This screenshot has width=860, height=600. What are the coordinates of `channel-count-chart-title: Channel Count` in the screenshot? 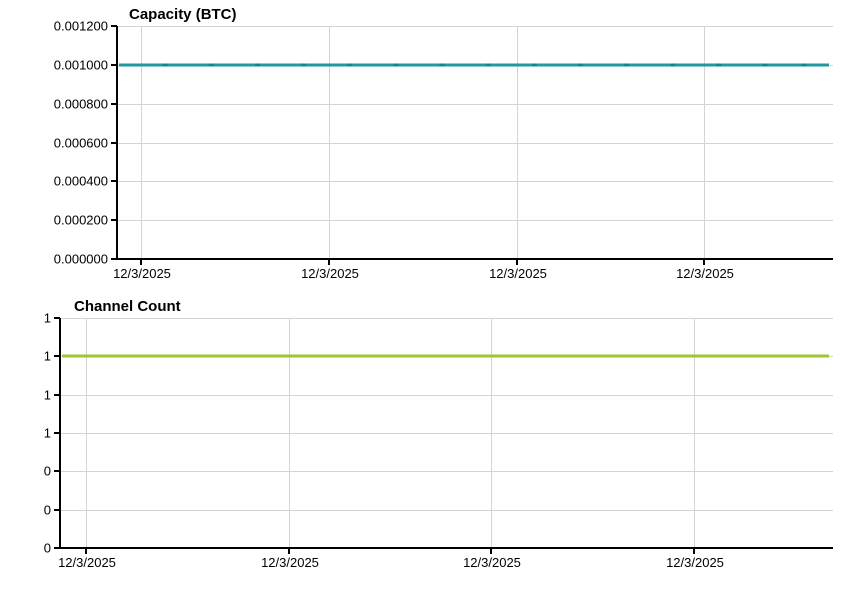 It's located at (127, 306).